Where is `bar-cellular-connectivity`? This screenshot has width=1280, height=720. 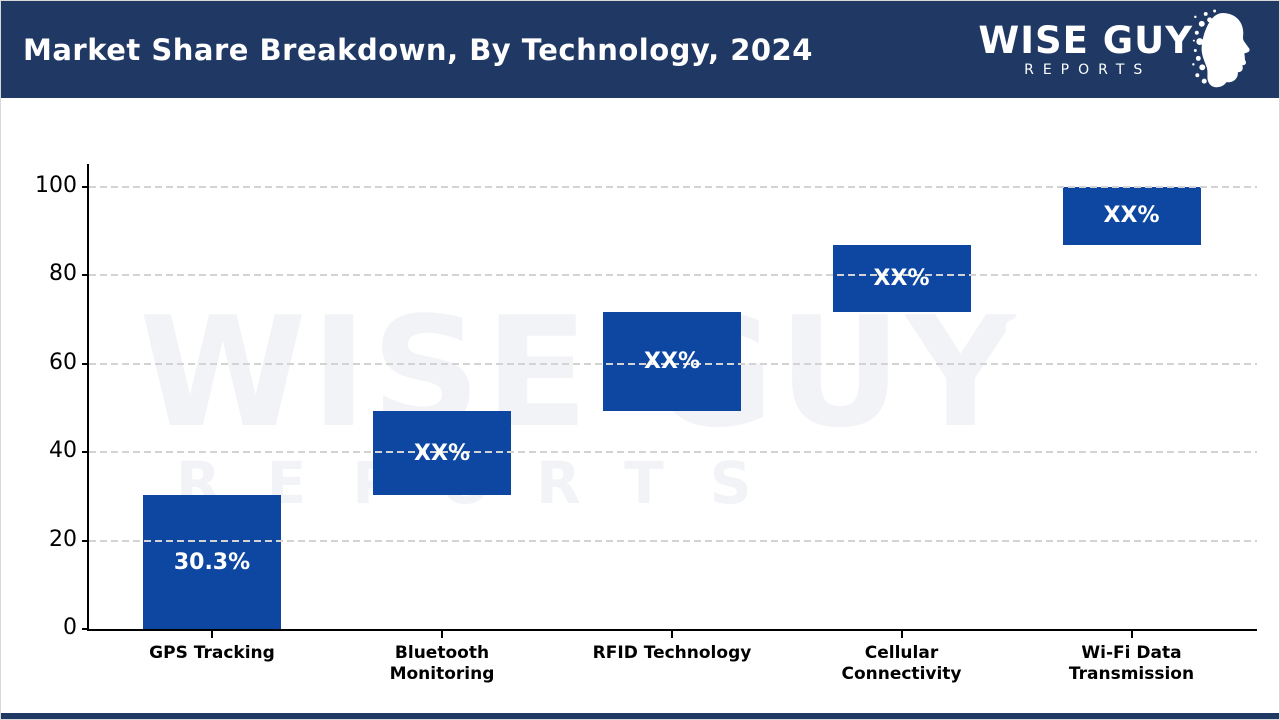 bar-cellular-connectivity is located at coordinates (901, 278).